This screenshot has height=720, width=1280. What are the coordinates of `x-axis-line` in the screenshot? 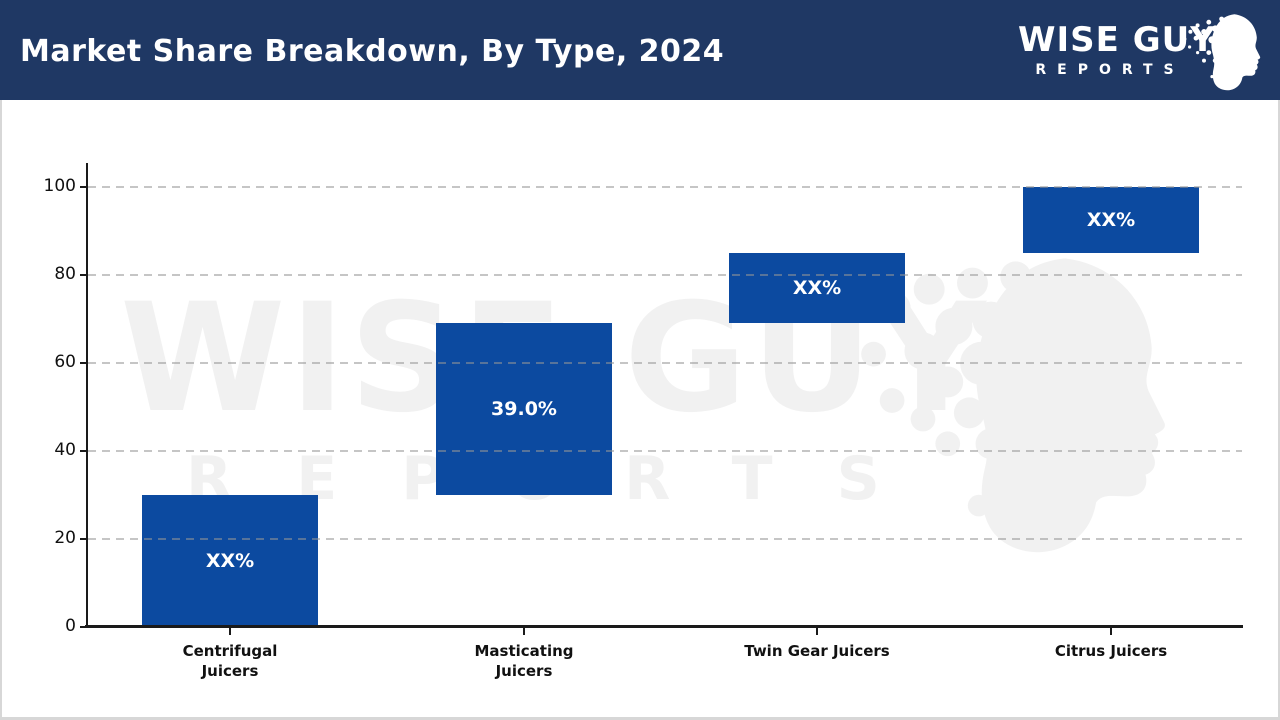 It's located at (664, 626).